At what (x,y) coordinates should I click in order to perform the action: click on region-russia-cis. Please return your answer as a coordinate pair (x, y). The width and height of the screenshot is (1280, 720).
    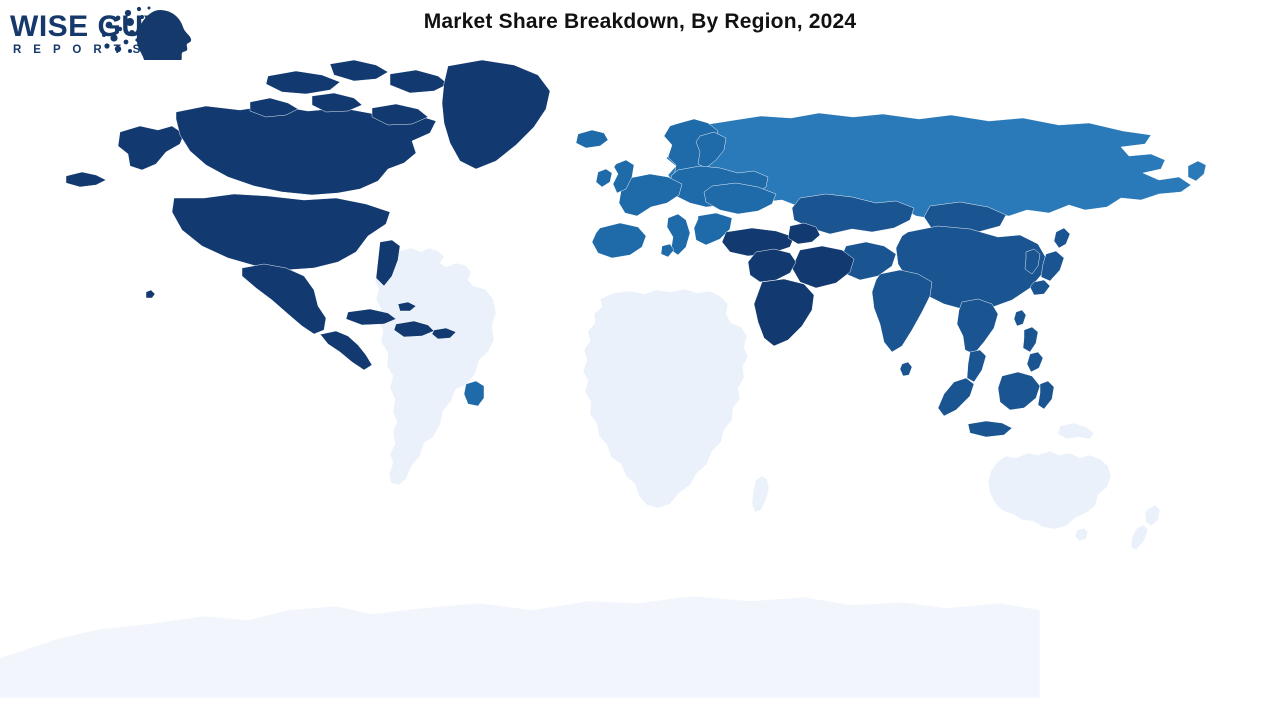
    Looking at the image, I should click on (936, 166).